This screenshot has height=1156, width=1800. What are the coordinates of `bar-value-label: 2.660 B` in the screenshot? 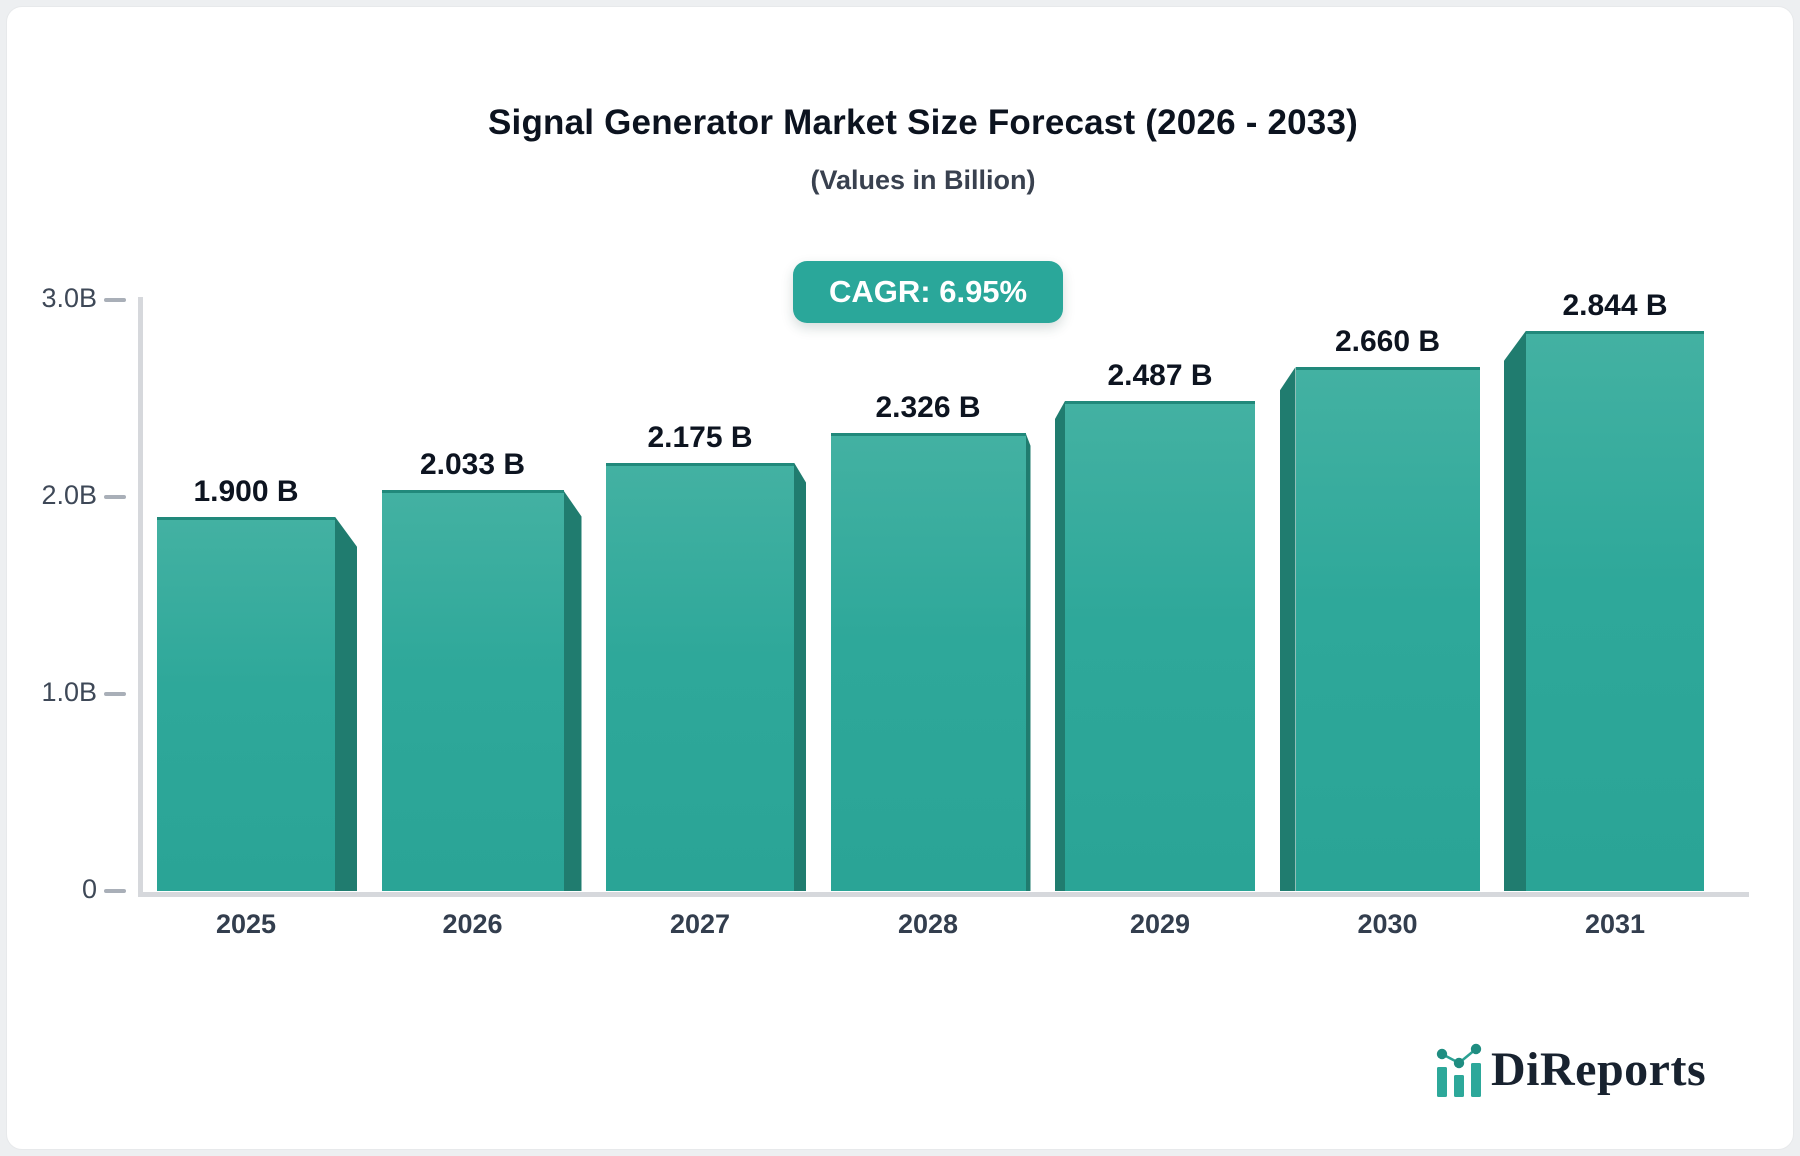 It's located at (1387, 341).